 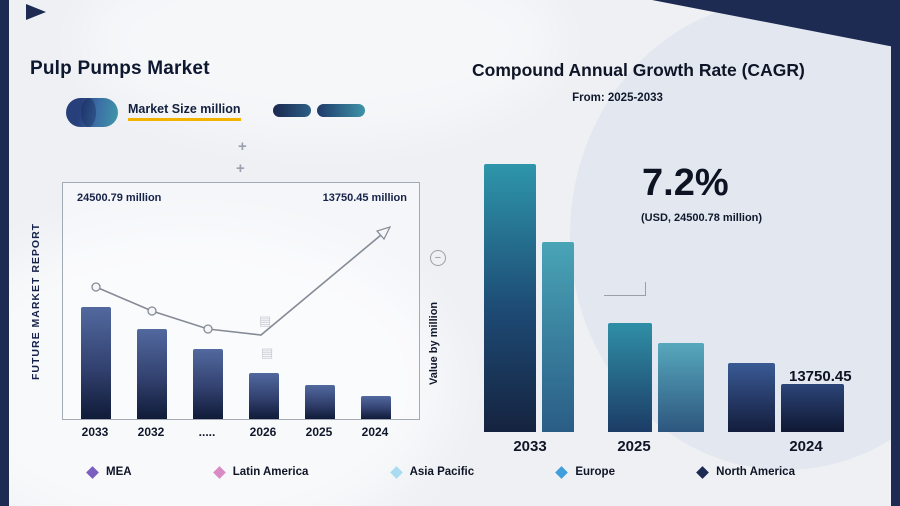 What do you see at coordinates (895, 253) in the screenshot?
I see `right-border-strip` at bounding box center [895, 253].